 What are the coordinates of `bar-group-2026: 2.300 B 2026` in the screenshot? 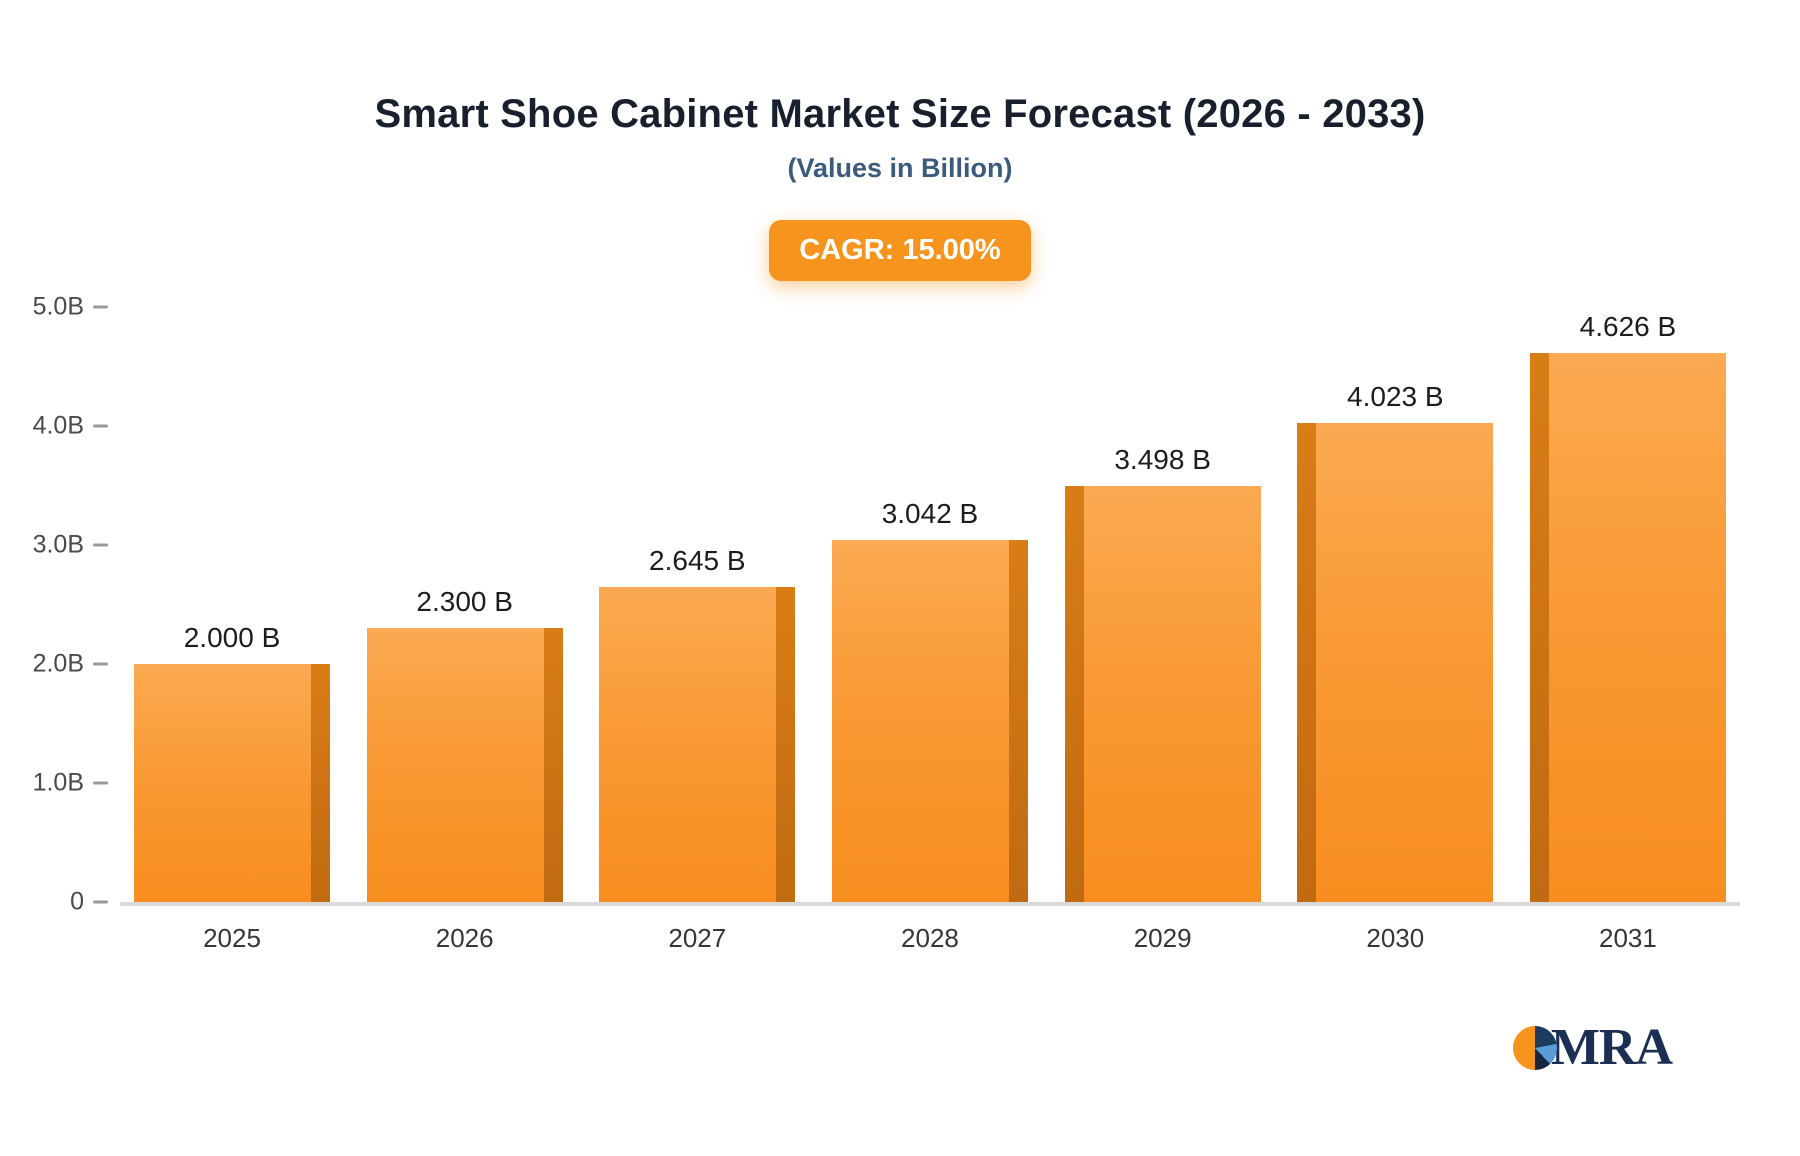 It's located at (464, 632).